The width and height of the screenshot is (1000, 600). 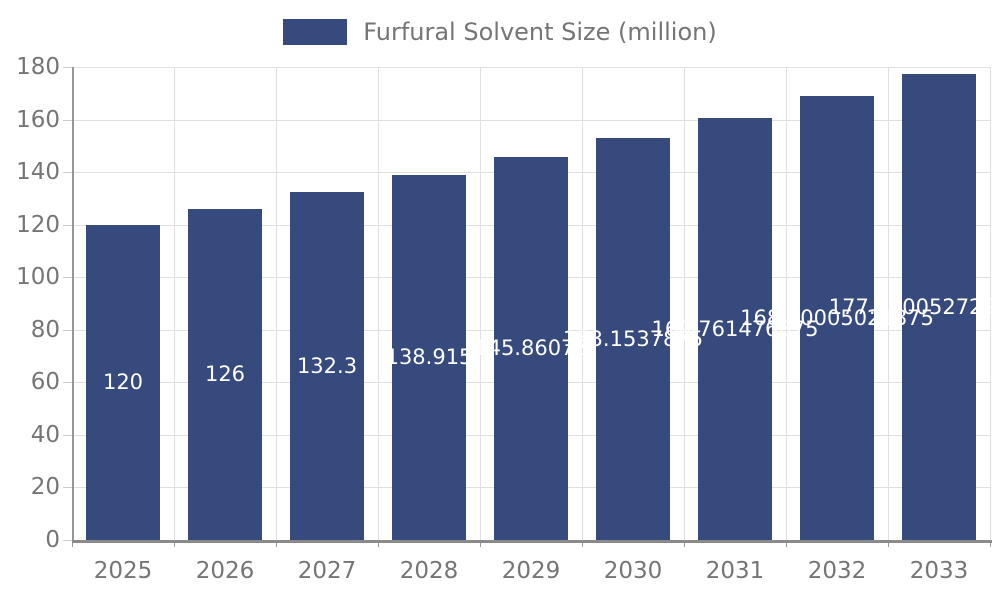 I want to click on x-axis-tick-label: 2027, so click(x=327, y=571).